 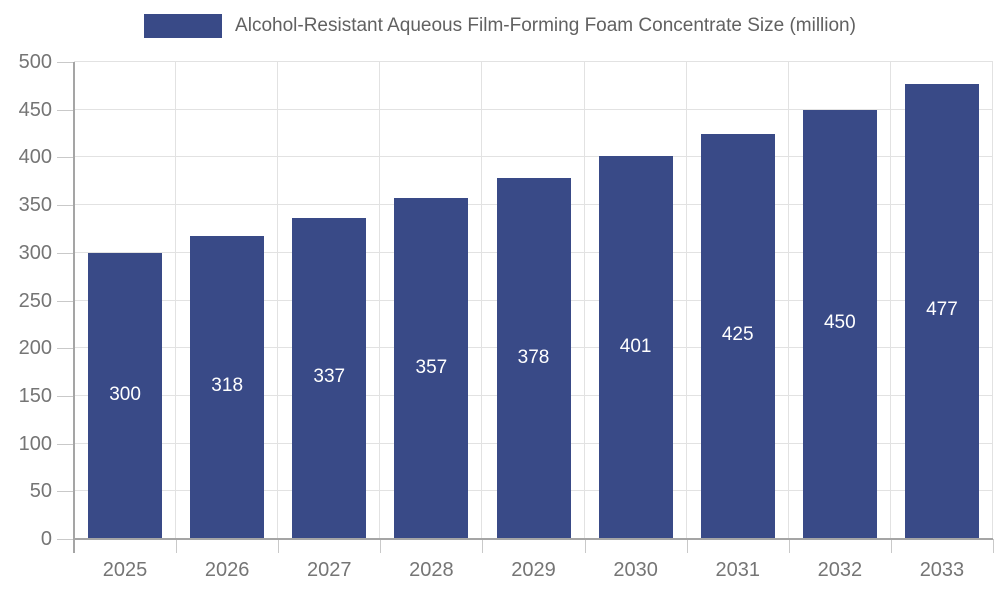 What do you see at coordinates (35, 109) in the screenshot?
I see `y-tick-label: 450` at bounding box center [35, 109].